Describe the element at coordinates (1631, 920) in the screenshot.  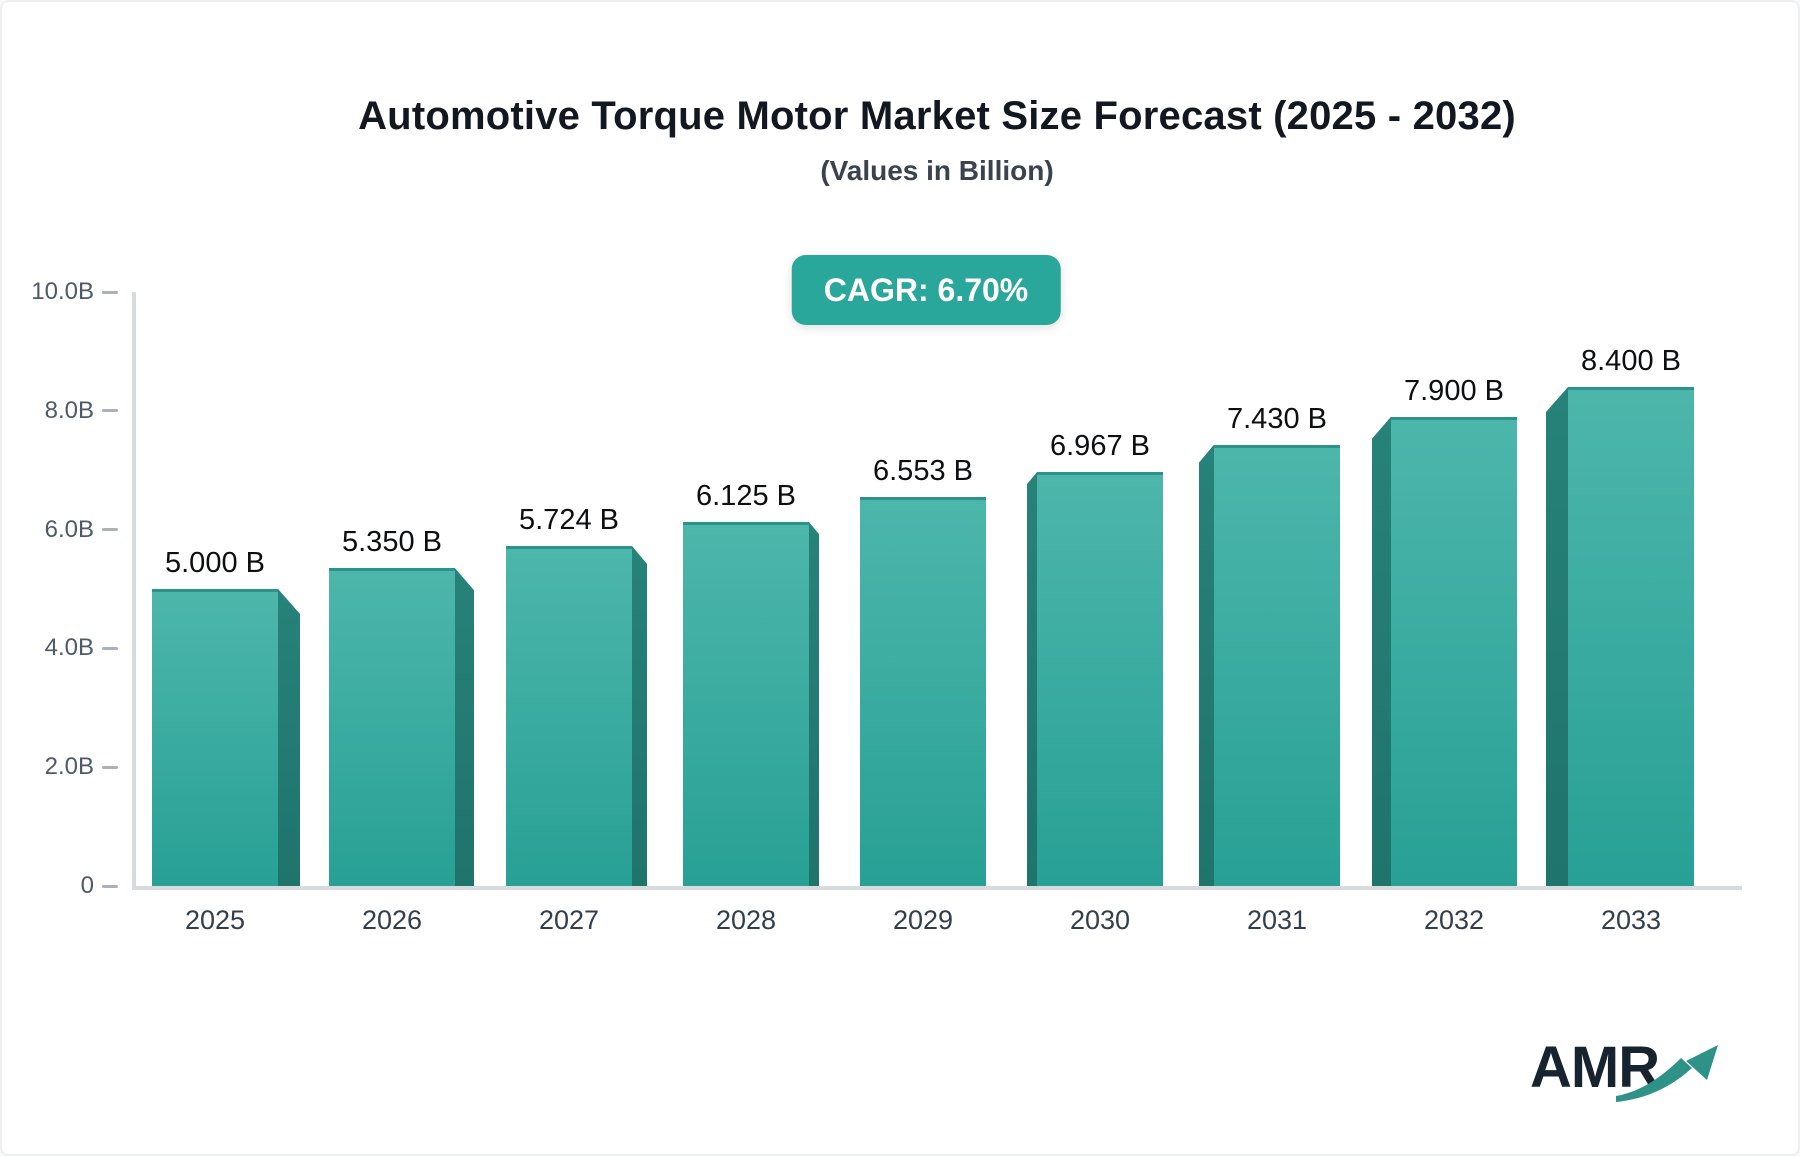
I see `x-axis-label-2033: 2033` at that location.